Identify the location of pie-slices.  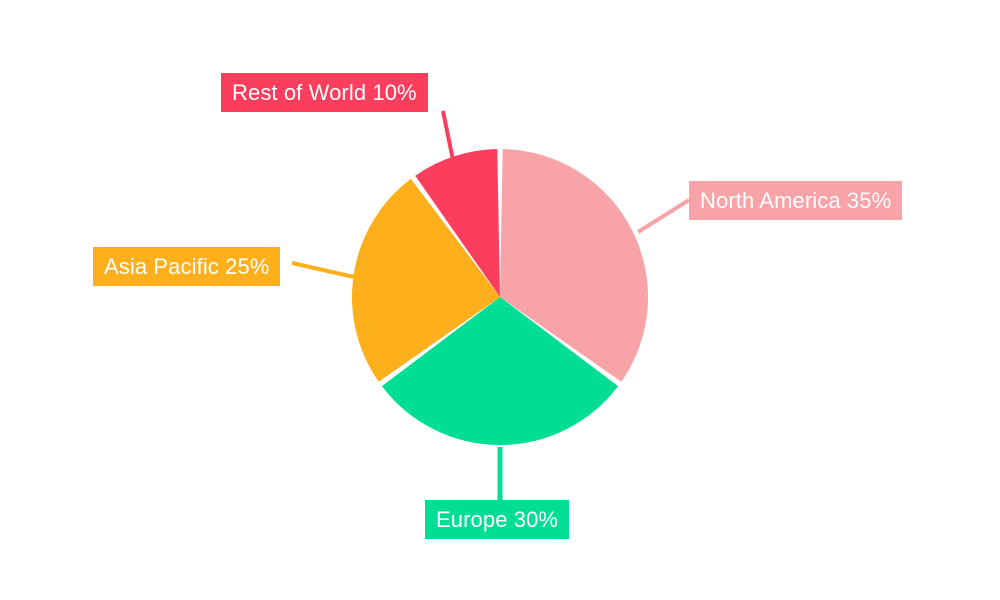
(500, 297).